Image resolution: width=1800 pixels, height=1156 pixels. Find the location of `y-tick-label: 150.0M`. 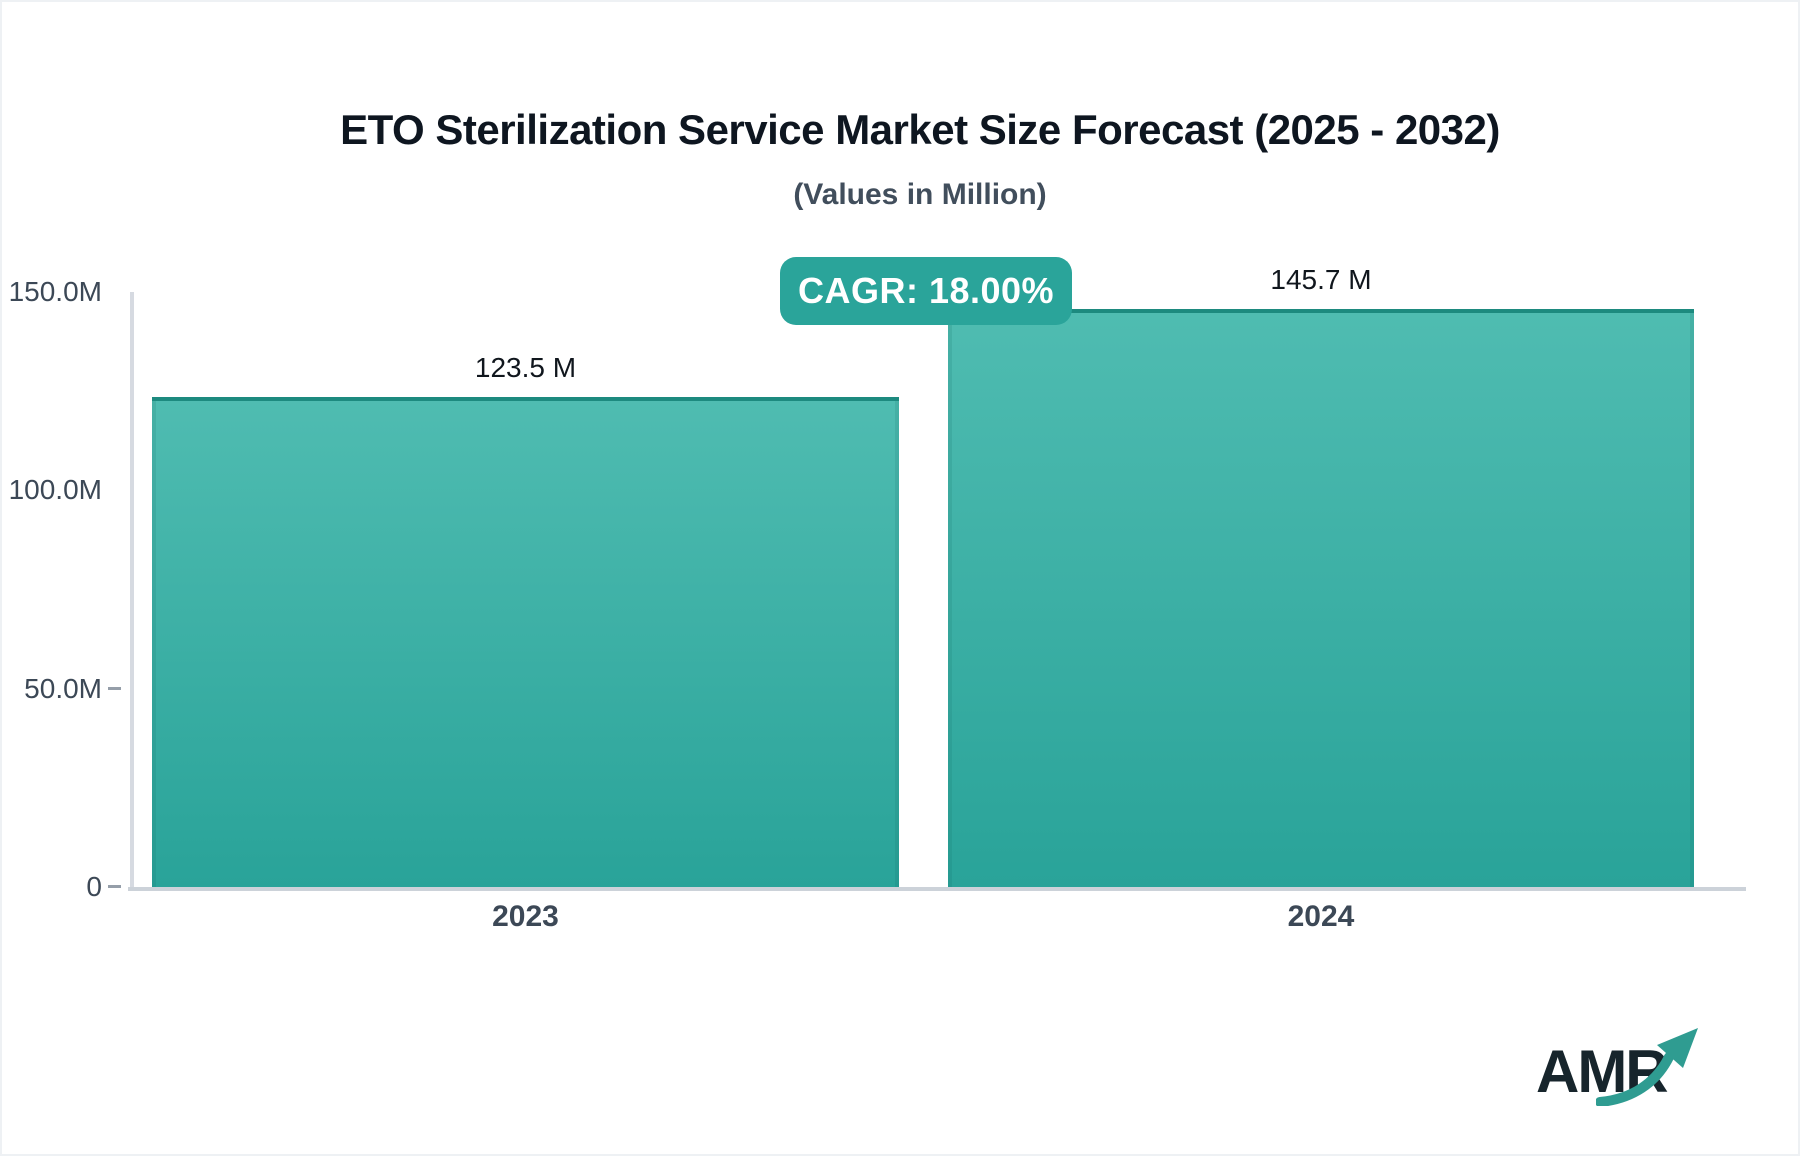

y-tick-label: 150.0M is located at coordinates (55, 291).